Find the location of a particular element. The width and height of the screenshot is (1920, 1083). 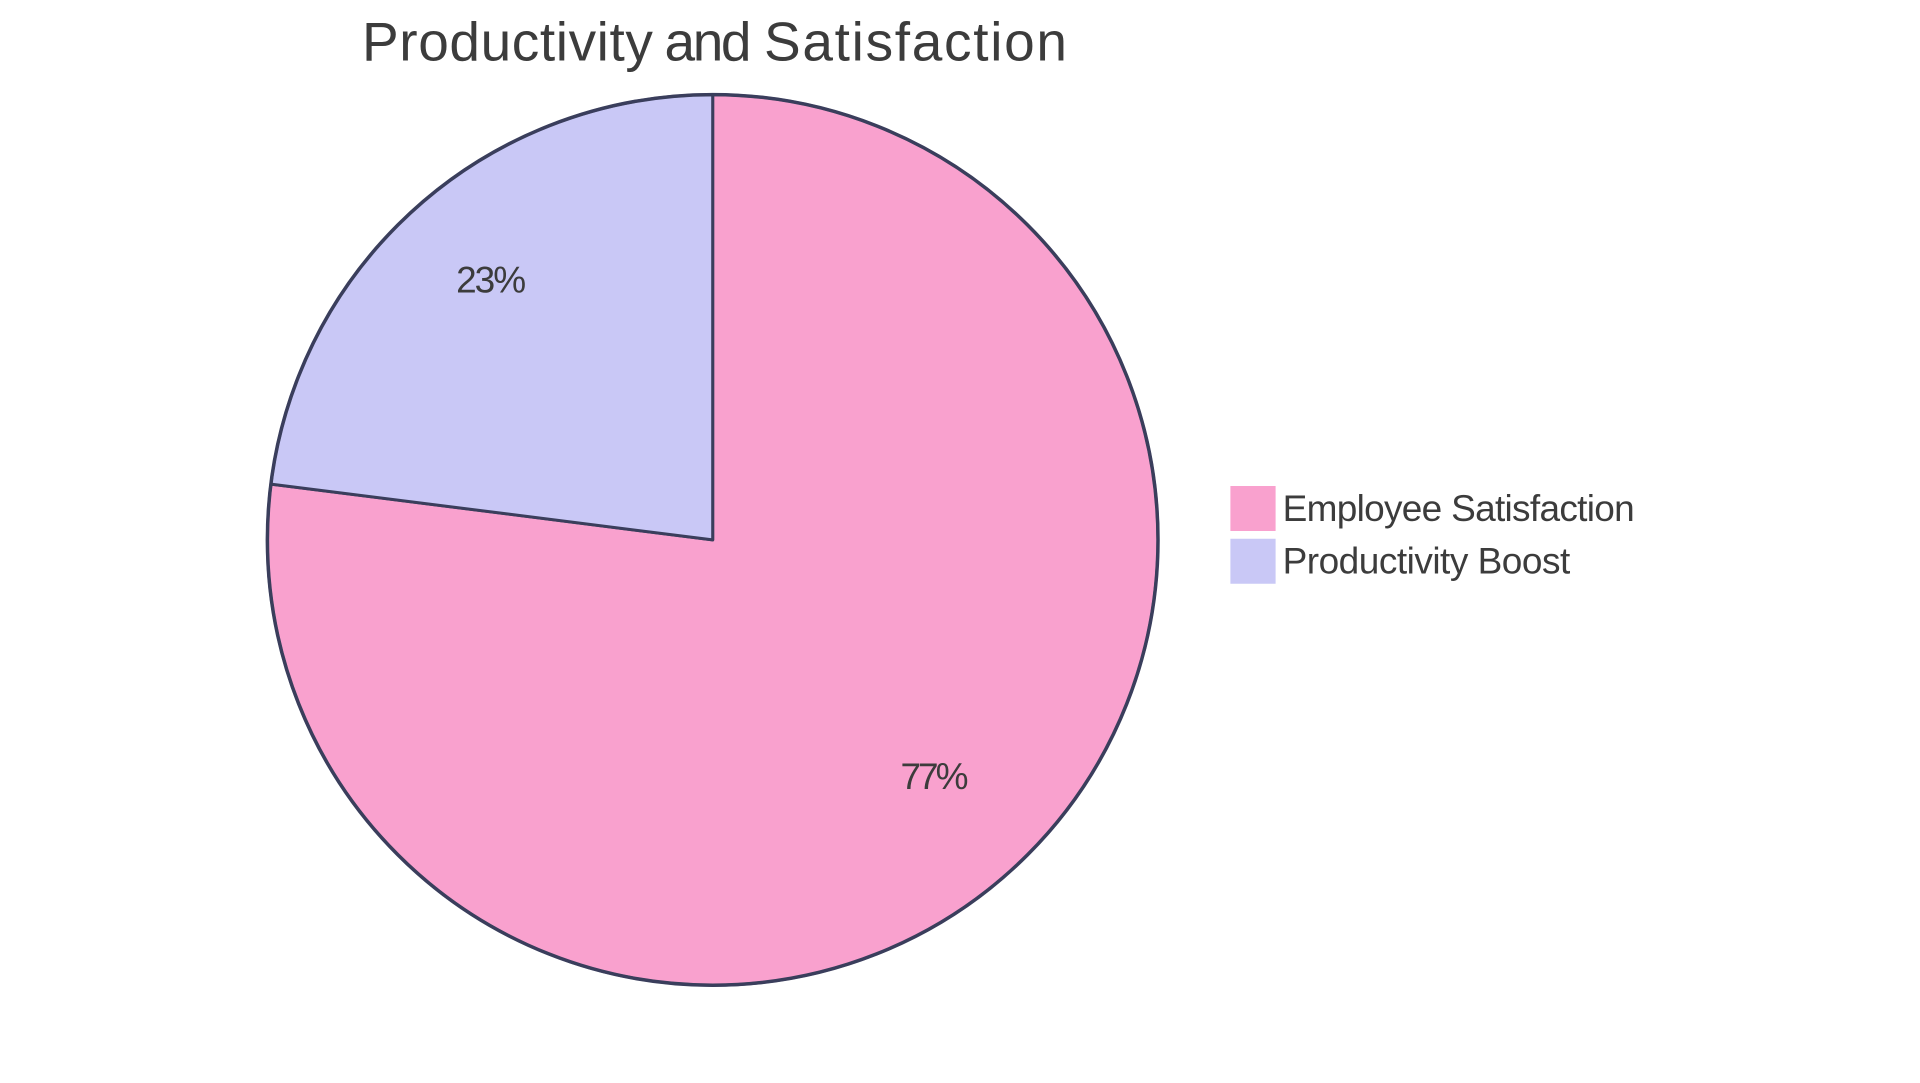

svg-text: Productivity Boost is located at coordinates (1427, 561).